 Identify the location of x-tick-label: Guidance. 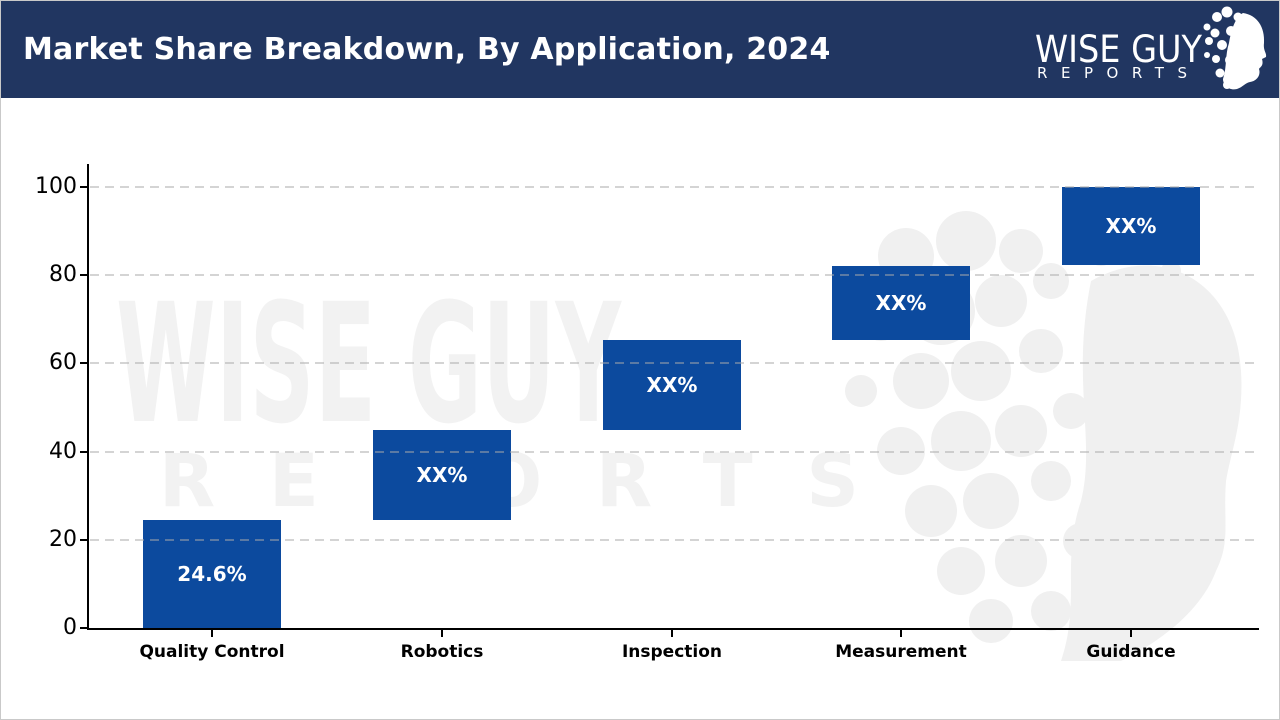
(1131, 652).